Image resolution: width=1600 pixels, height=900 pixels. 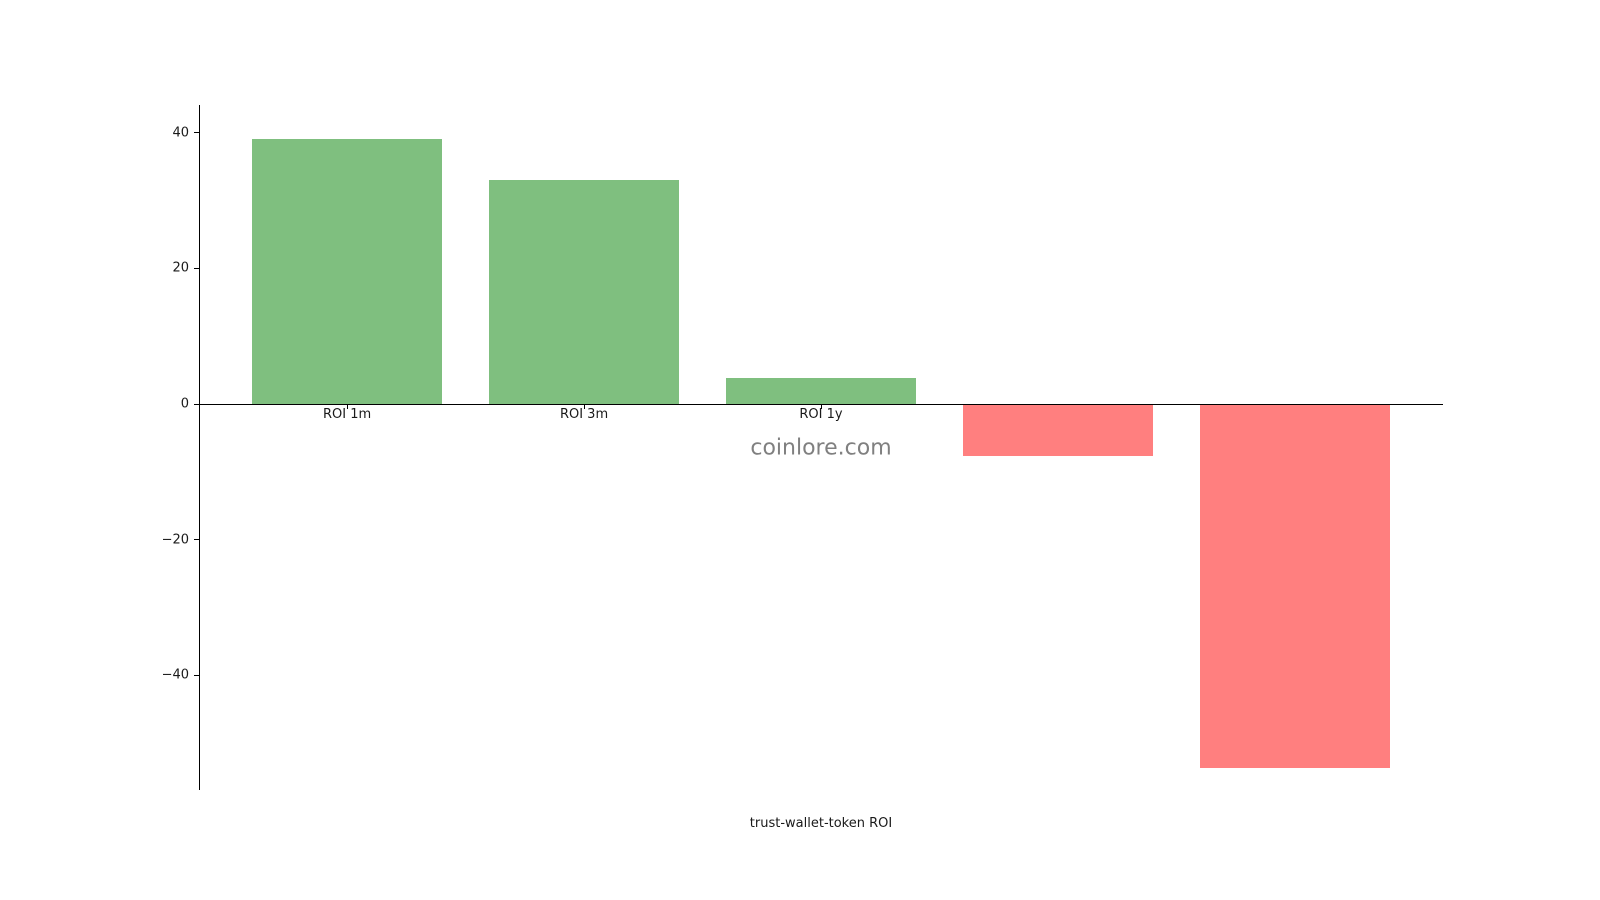 What do you see at coordinates (347, 271) in the screenshot?
I see `bar-roi-1m` at bounding box center [347, 271].